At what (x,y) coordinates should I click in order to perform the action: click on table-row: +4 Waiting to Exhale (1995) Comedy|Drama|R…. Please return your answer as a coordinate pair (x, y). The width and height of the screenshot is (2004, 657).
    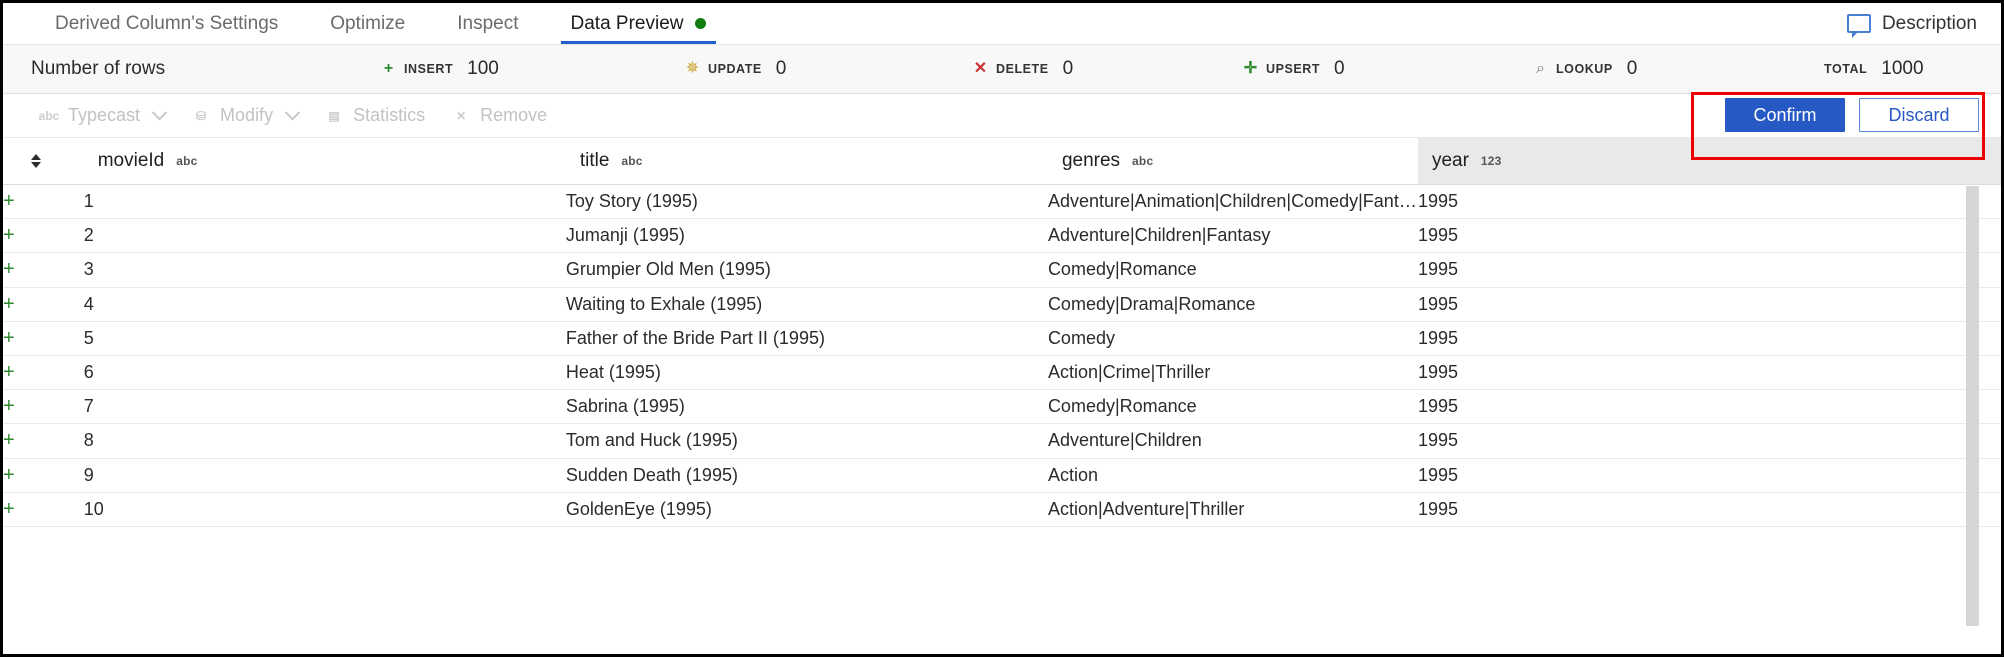
    Looking at the image, I should click on (1002, 304).